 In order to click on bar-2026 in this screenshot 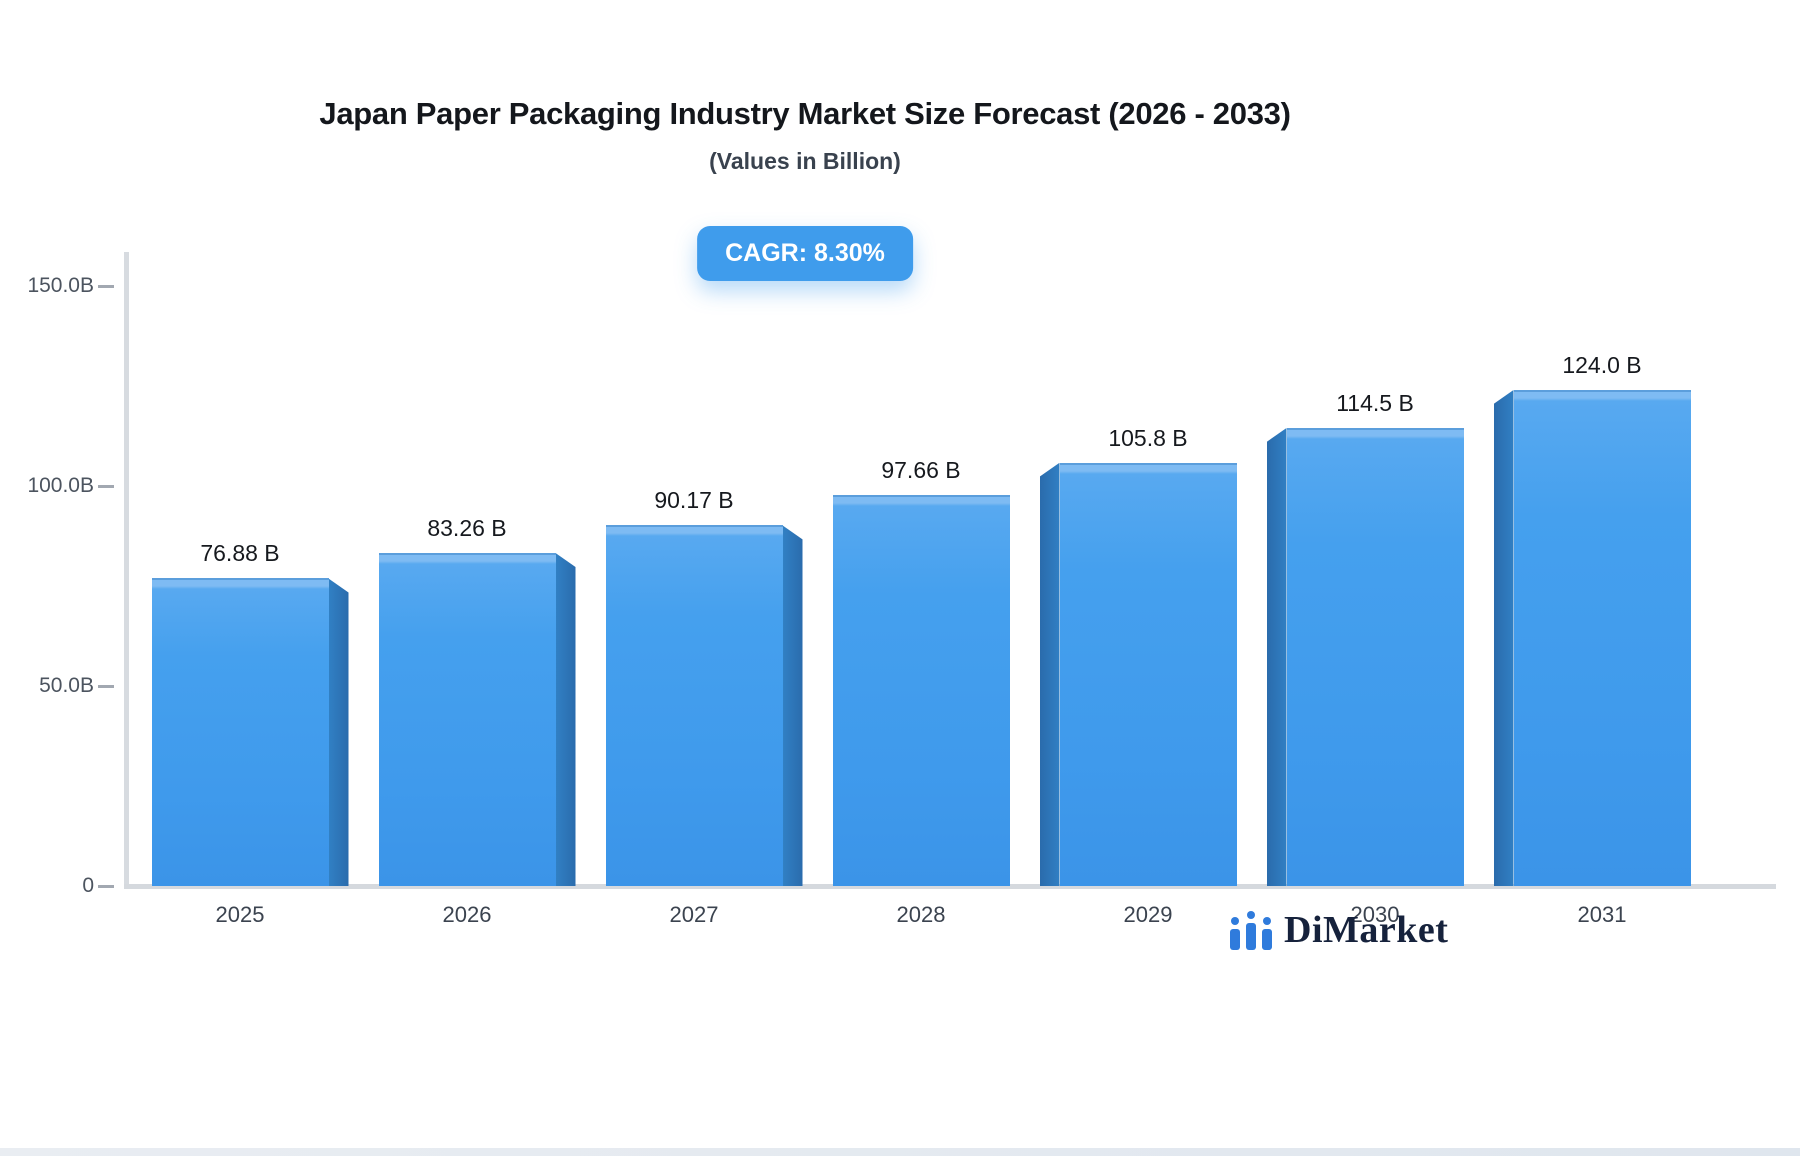, I will do `click(467, 719)`.